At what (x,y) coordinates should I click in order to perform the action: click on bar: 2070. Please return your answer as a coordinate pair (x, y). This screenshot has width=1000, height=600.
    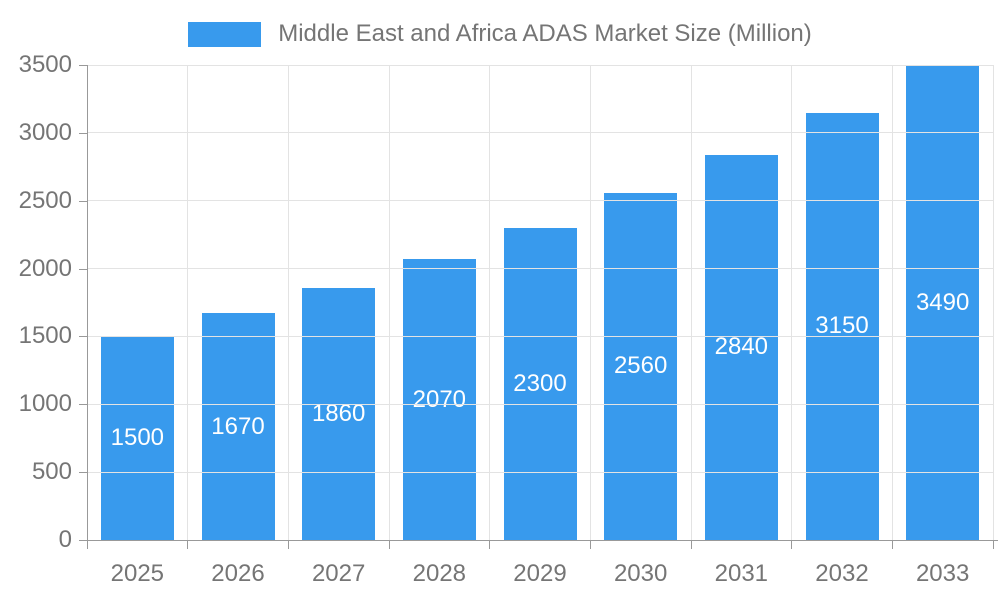
    Looking at the image, I should click on (439, 399).